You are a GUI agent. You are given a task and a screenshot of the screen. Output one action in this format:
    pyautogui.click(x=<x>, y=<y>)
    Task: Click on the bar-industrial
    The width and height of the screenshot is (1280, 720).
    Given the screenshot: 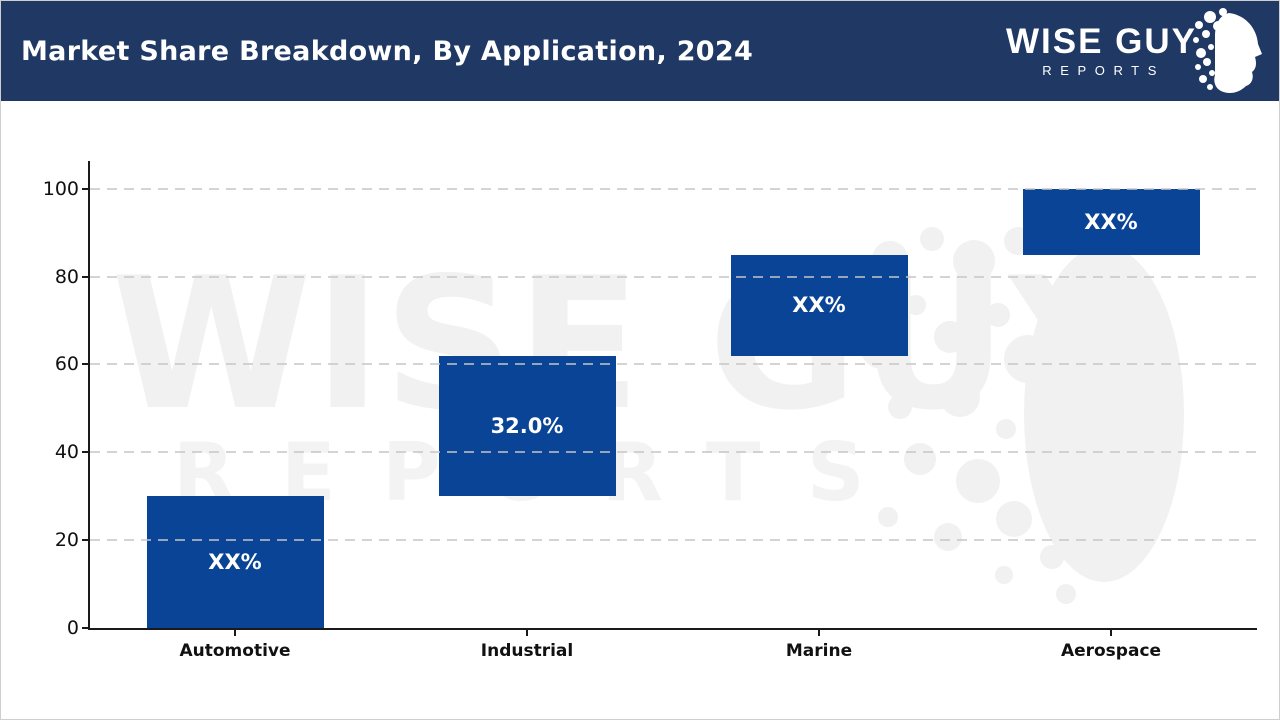 What is the action you would take?
    pyautogui.click(x=527, y=426)
    